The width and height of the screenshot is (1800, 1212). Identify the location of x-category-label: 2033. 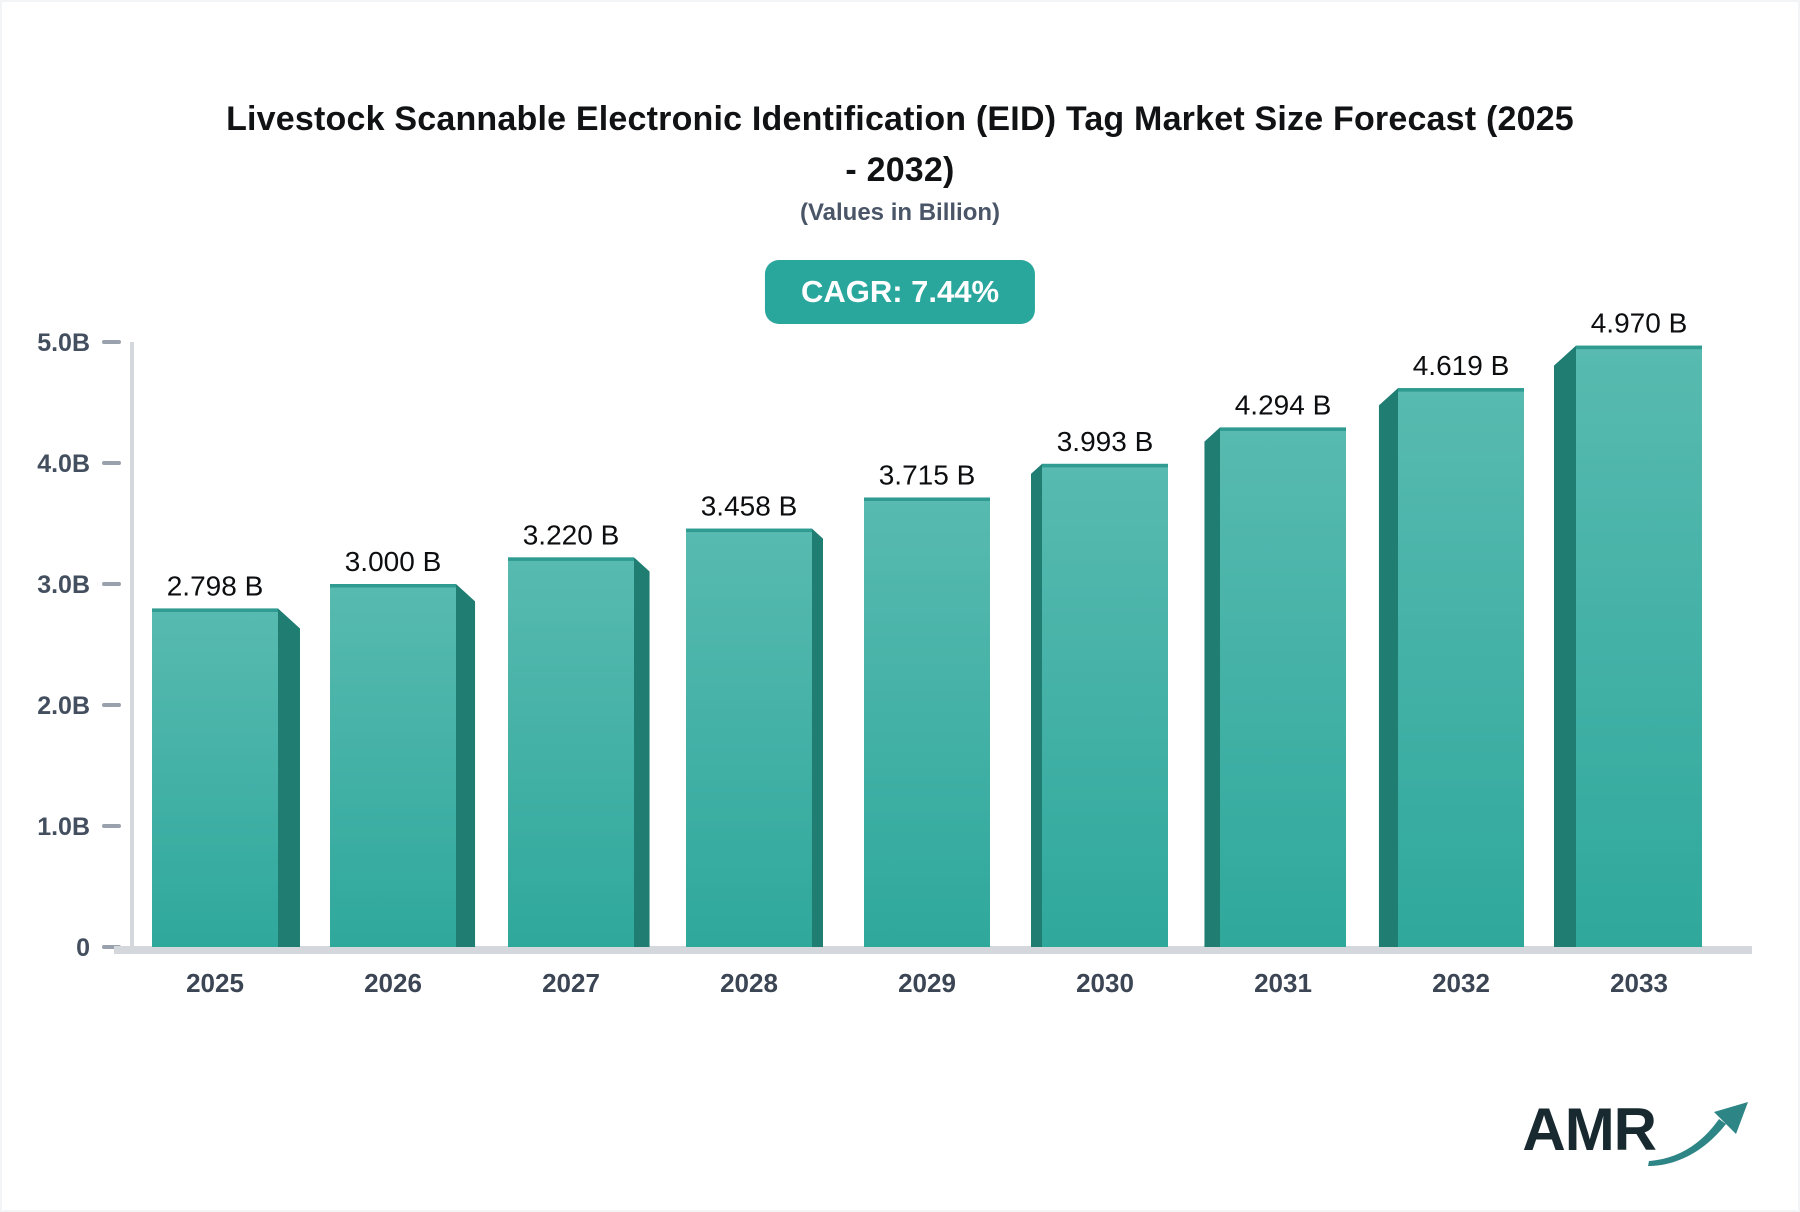
(1639, 983).